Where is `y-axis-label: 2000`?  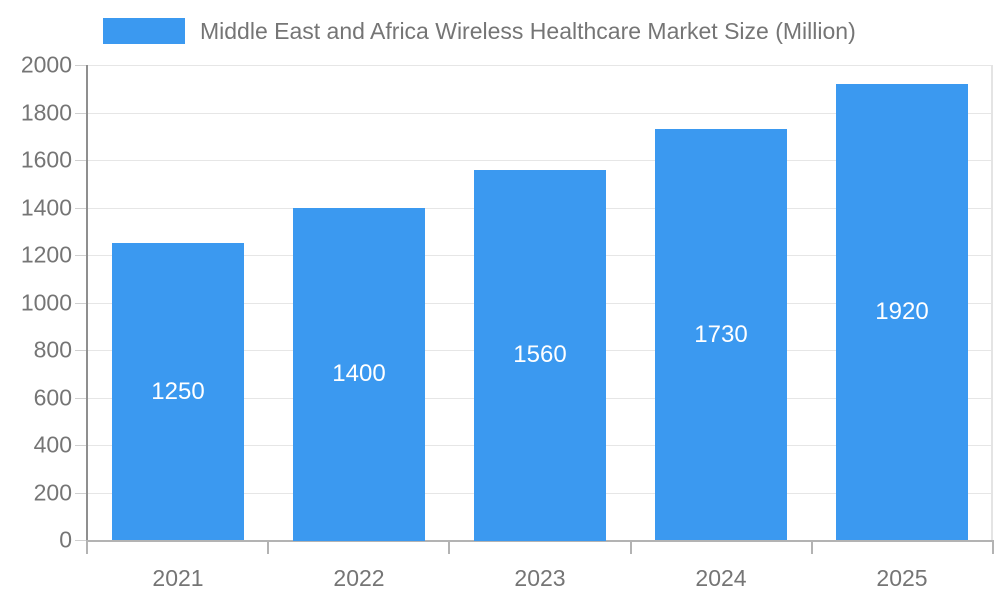 y-axis-label: 2000 is located at coordinates (46, 64).